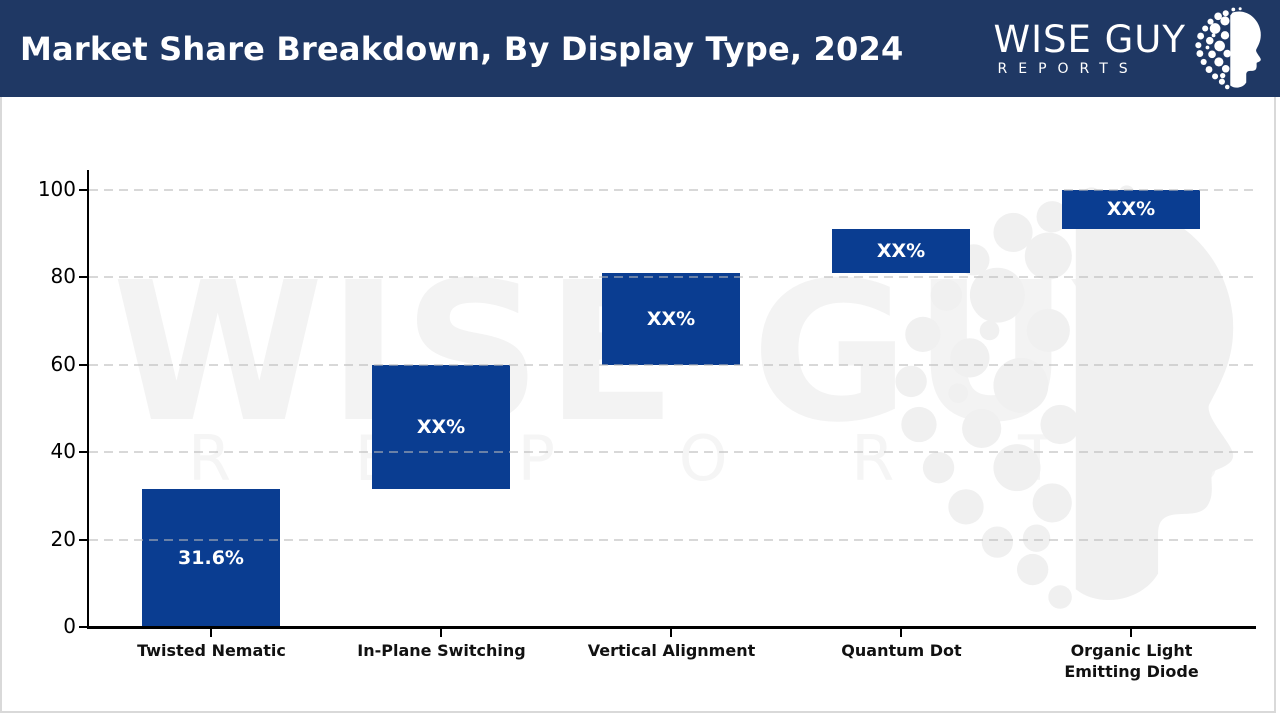  Describe the element at coordinates (671, 650) in the screenshot. I see `x-tick-label: Vertical Alignment` at that location.